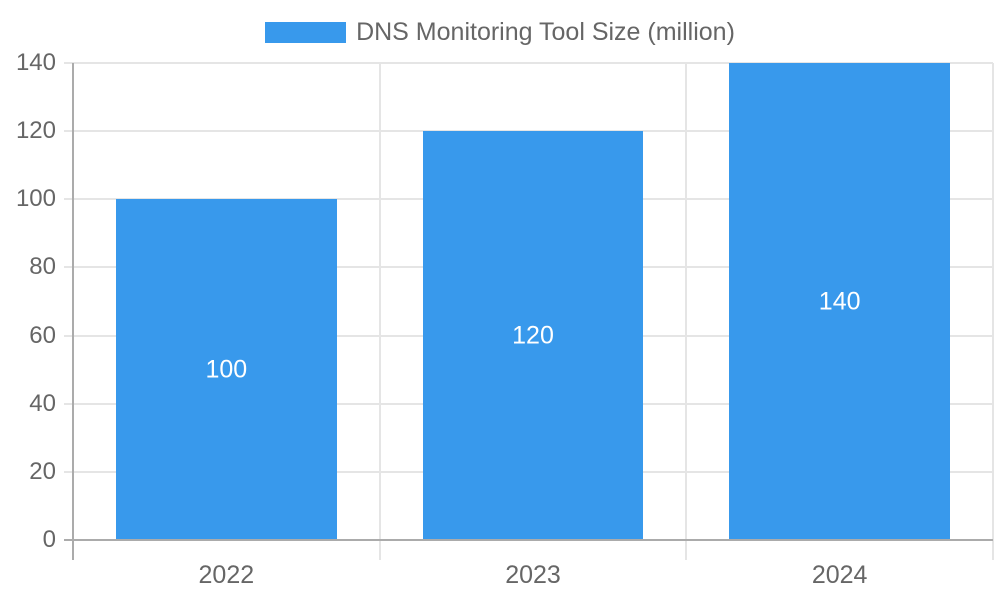  I want to click on bar-value-label: 100, so click(226, 369).